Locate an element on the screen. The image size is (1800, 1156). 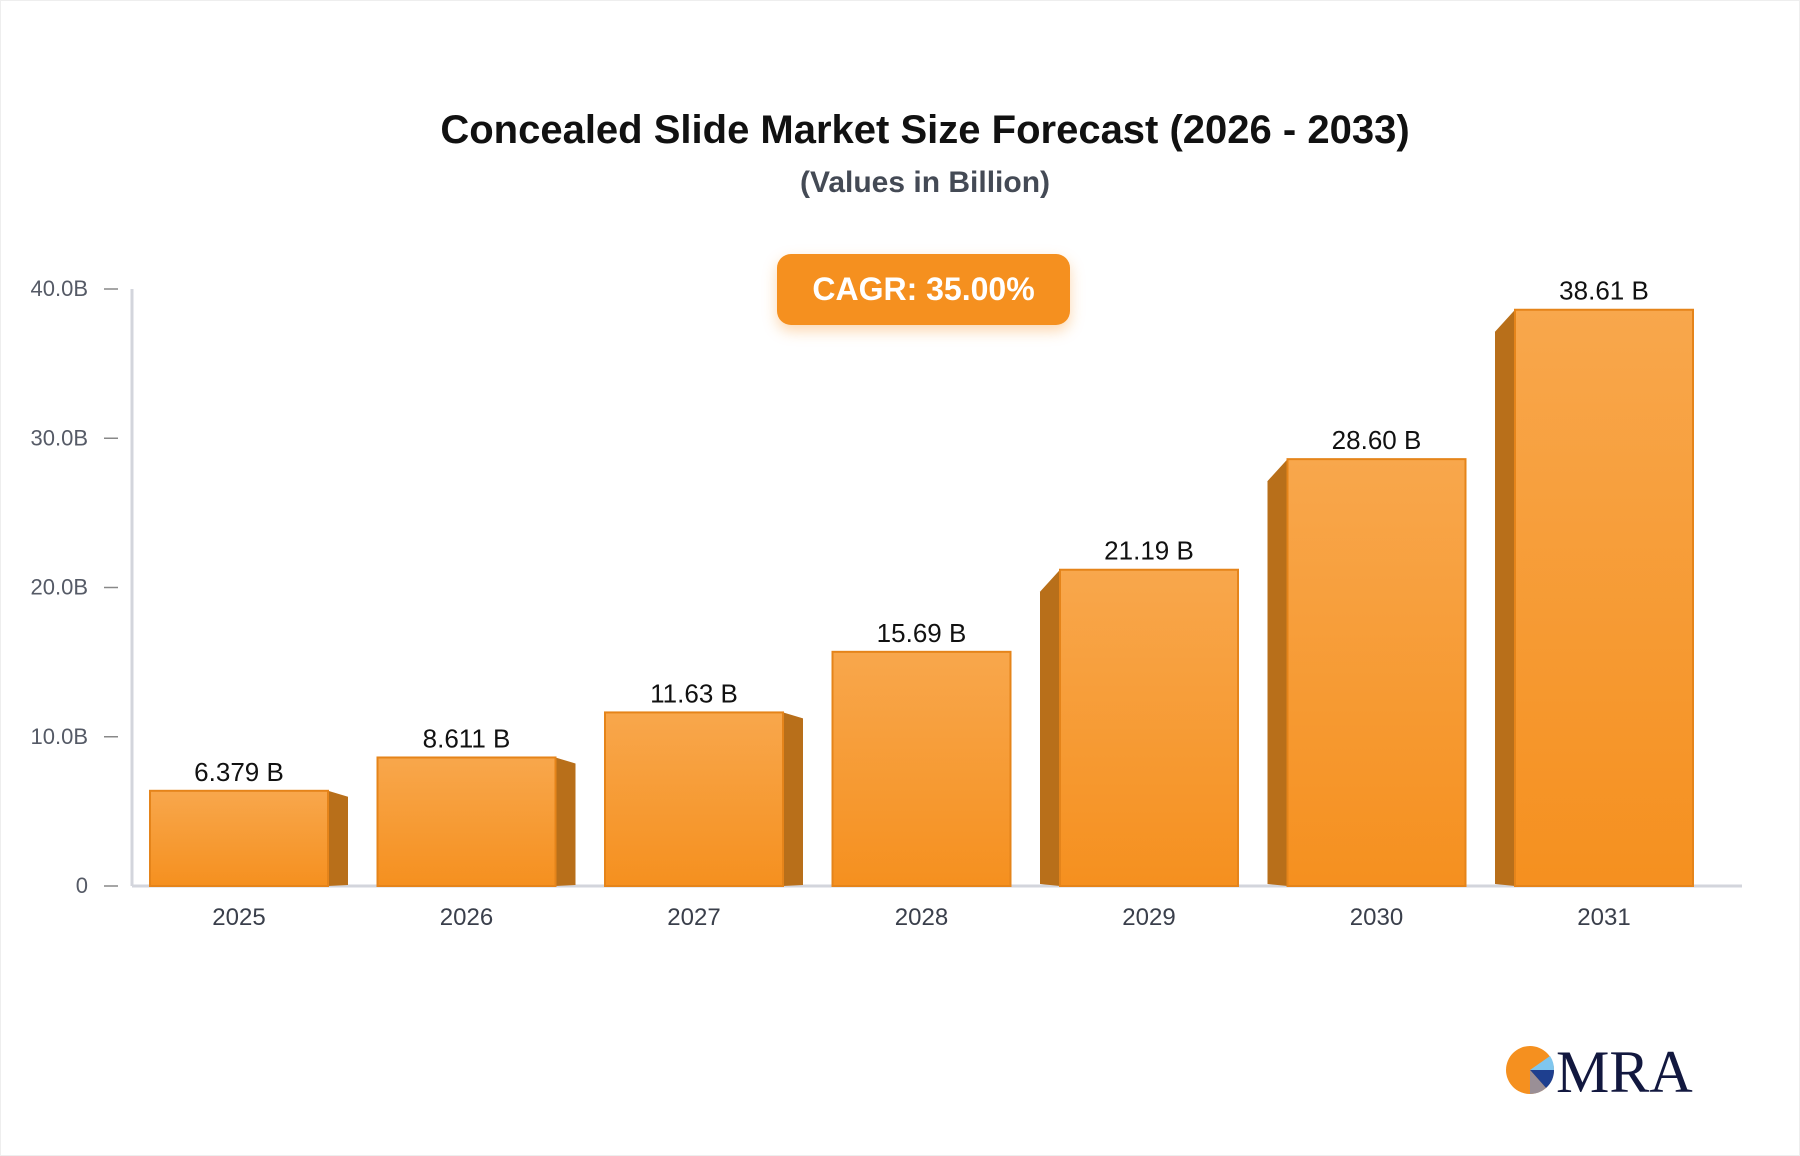
x-tick-label: 2030 is located at coordinates (1376, 917).